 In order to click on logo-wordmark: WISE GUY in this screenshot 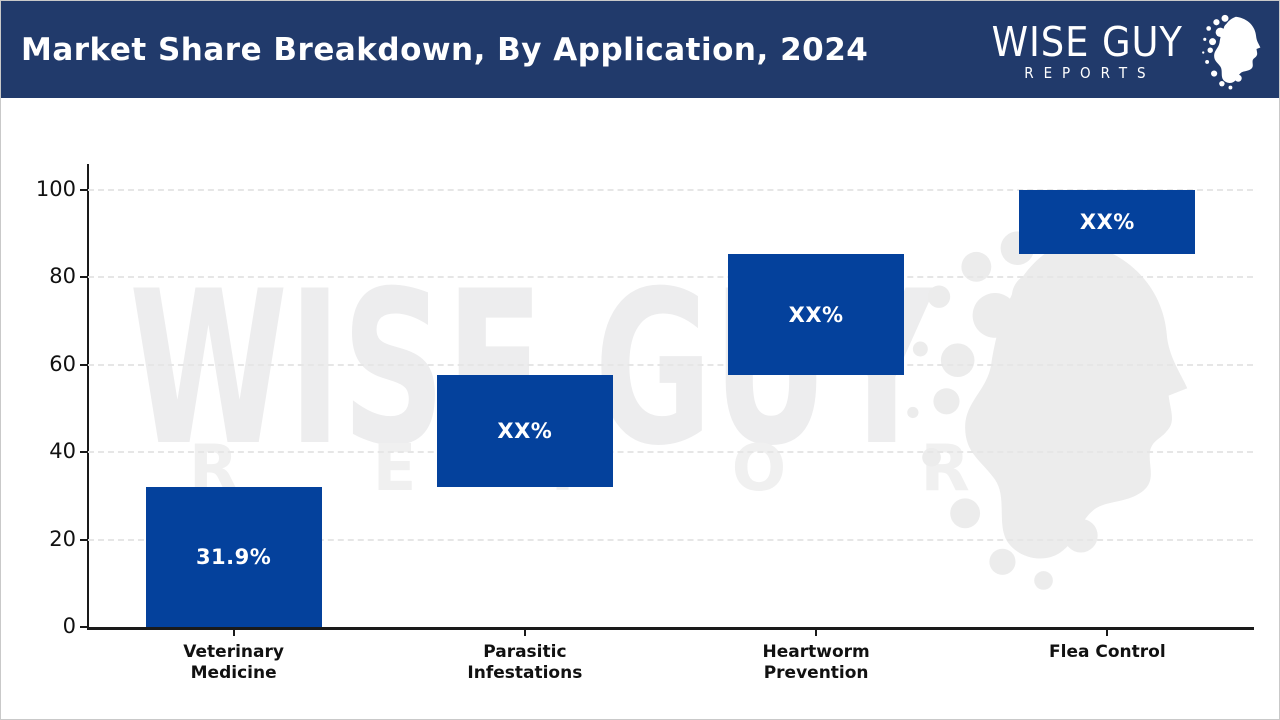, I will do `click(1087, 42)`.